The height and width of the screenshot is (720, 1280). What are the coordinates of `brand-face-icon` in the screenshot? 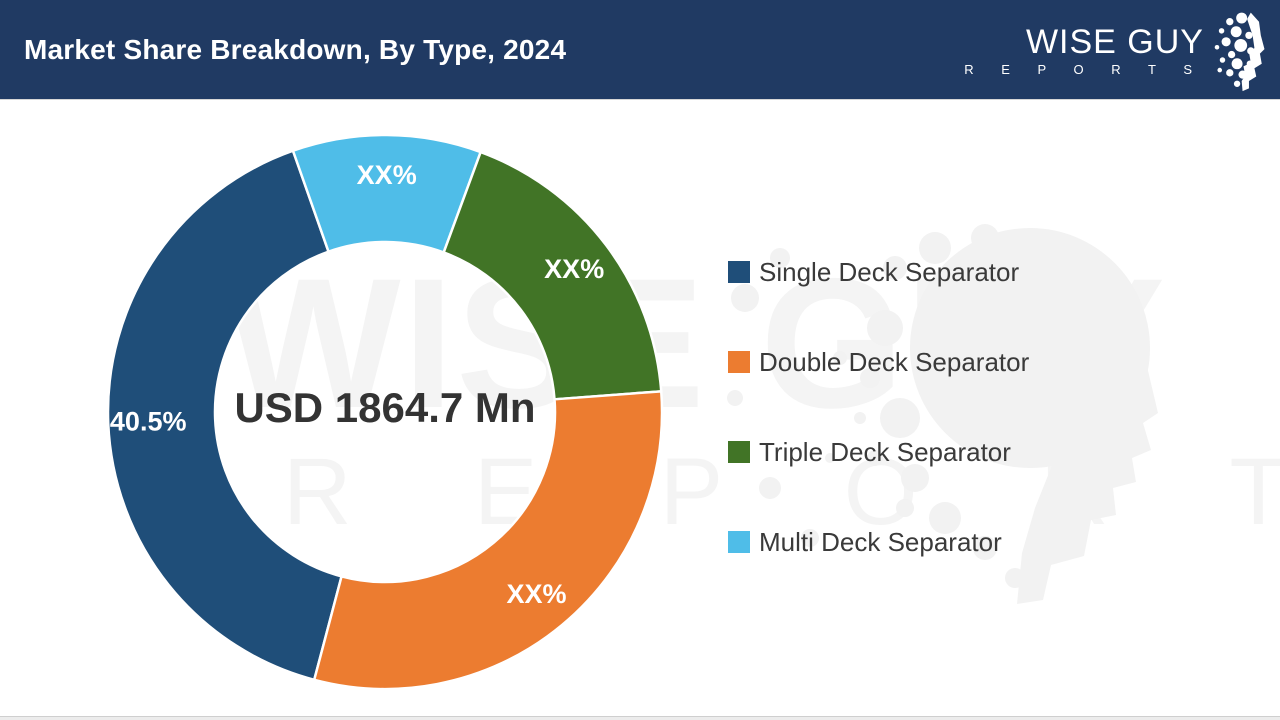 It's located at (1239, 52).